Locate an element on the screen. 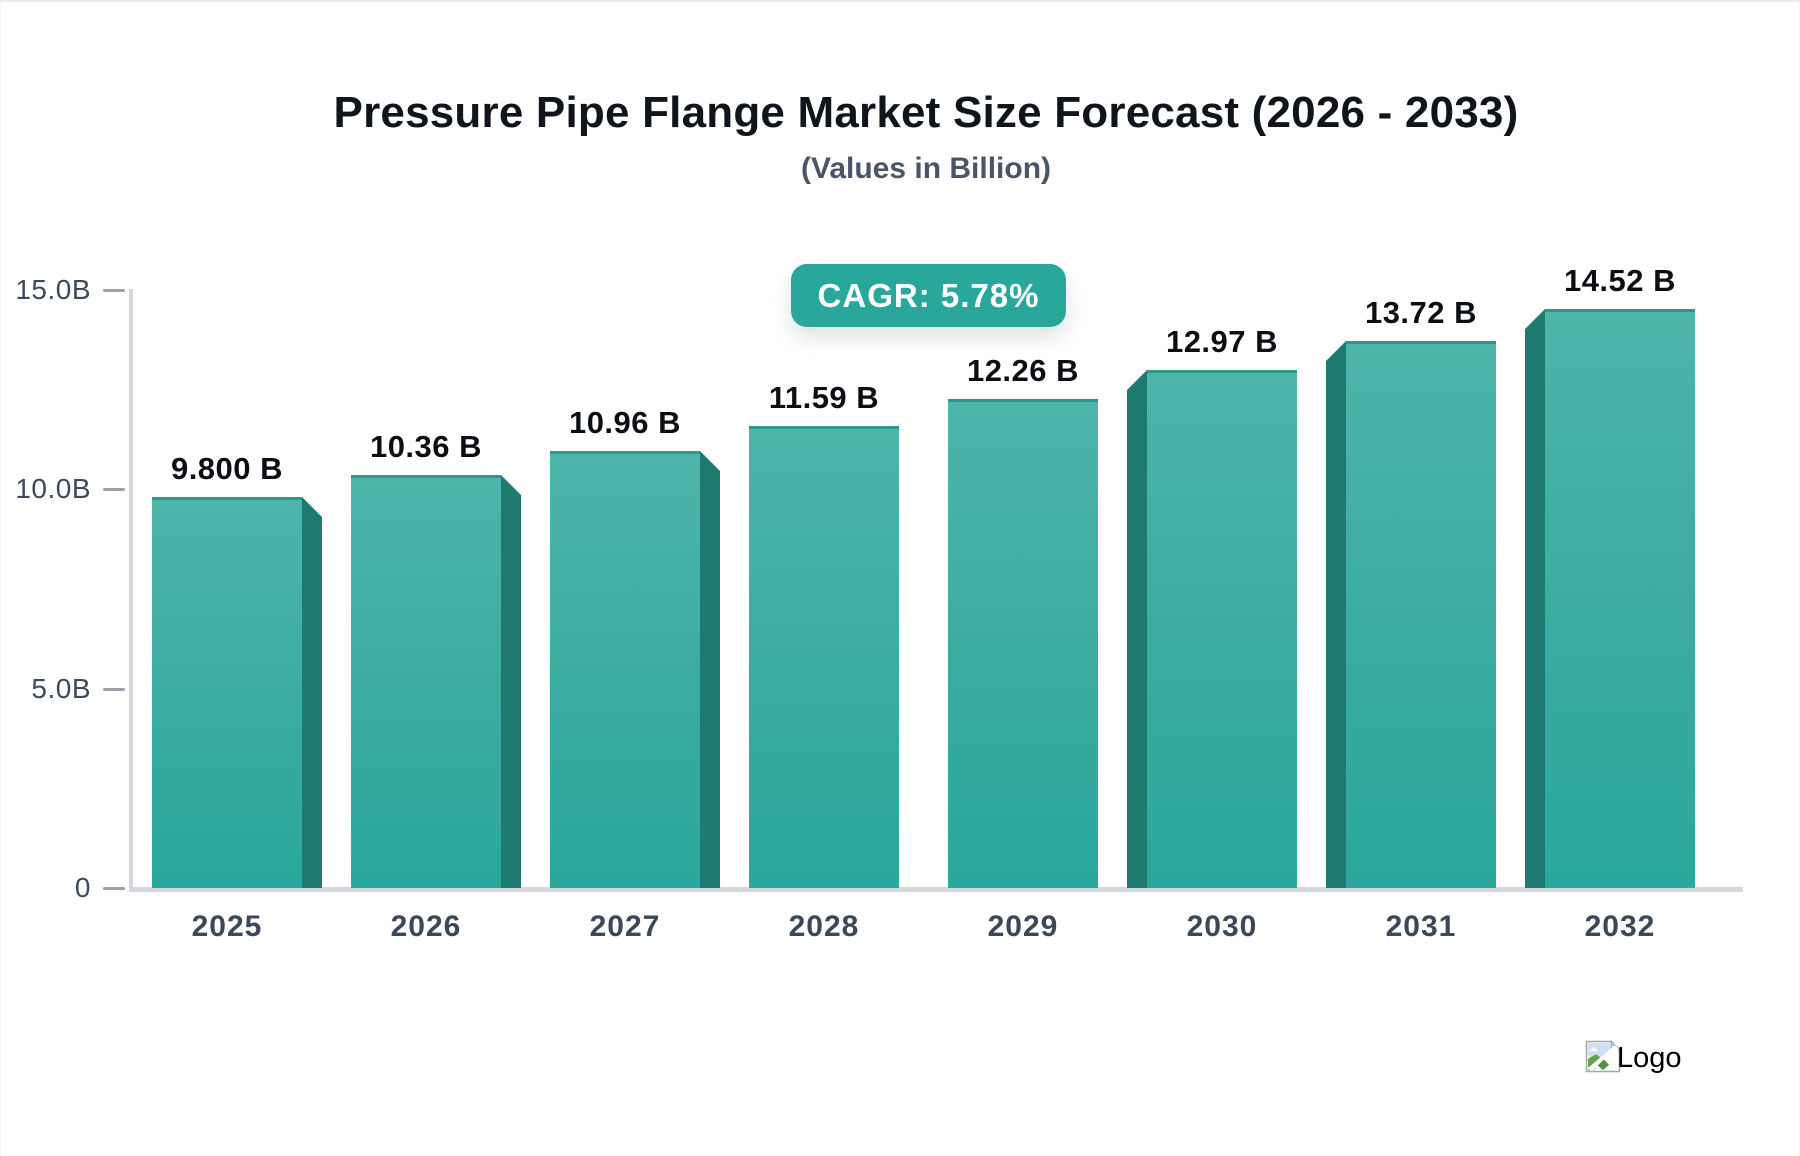  bar-value-label-2032: 14.52 B is located at coordinates (1620, 280).